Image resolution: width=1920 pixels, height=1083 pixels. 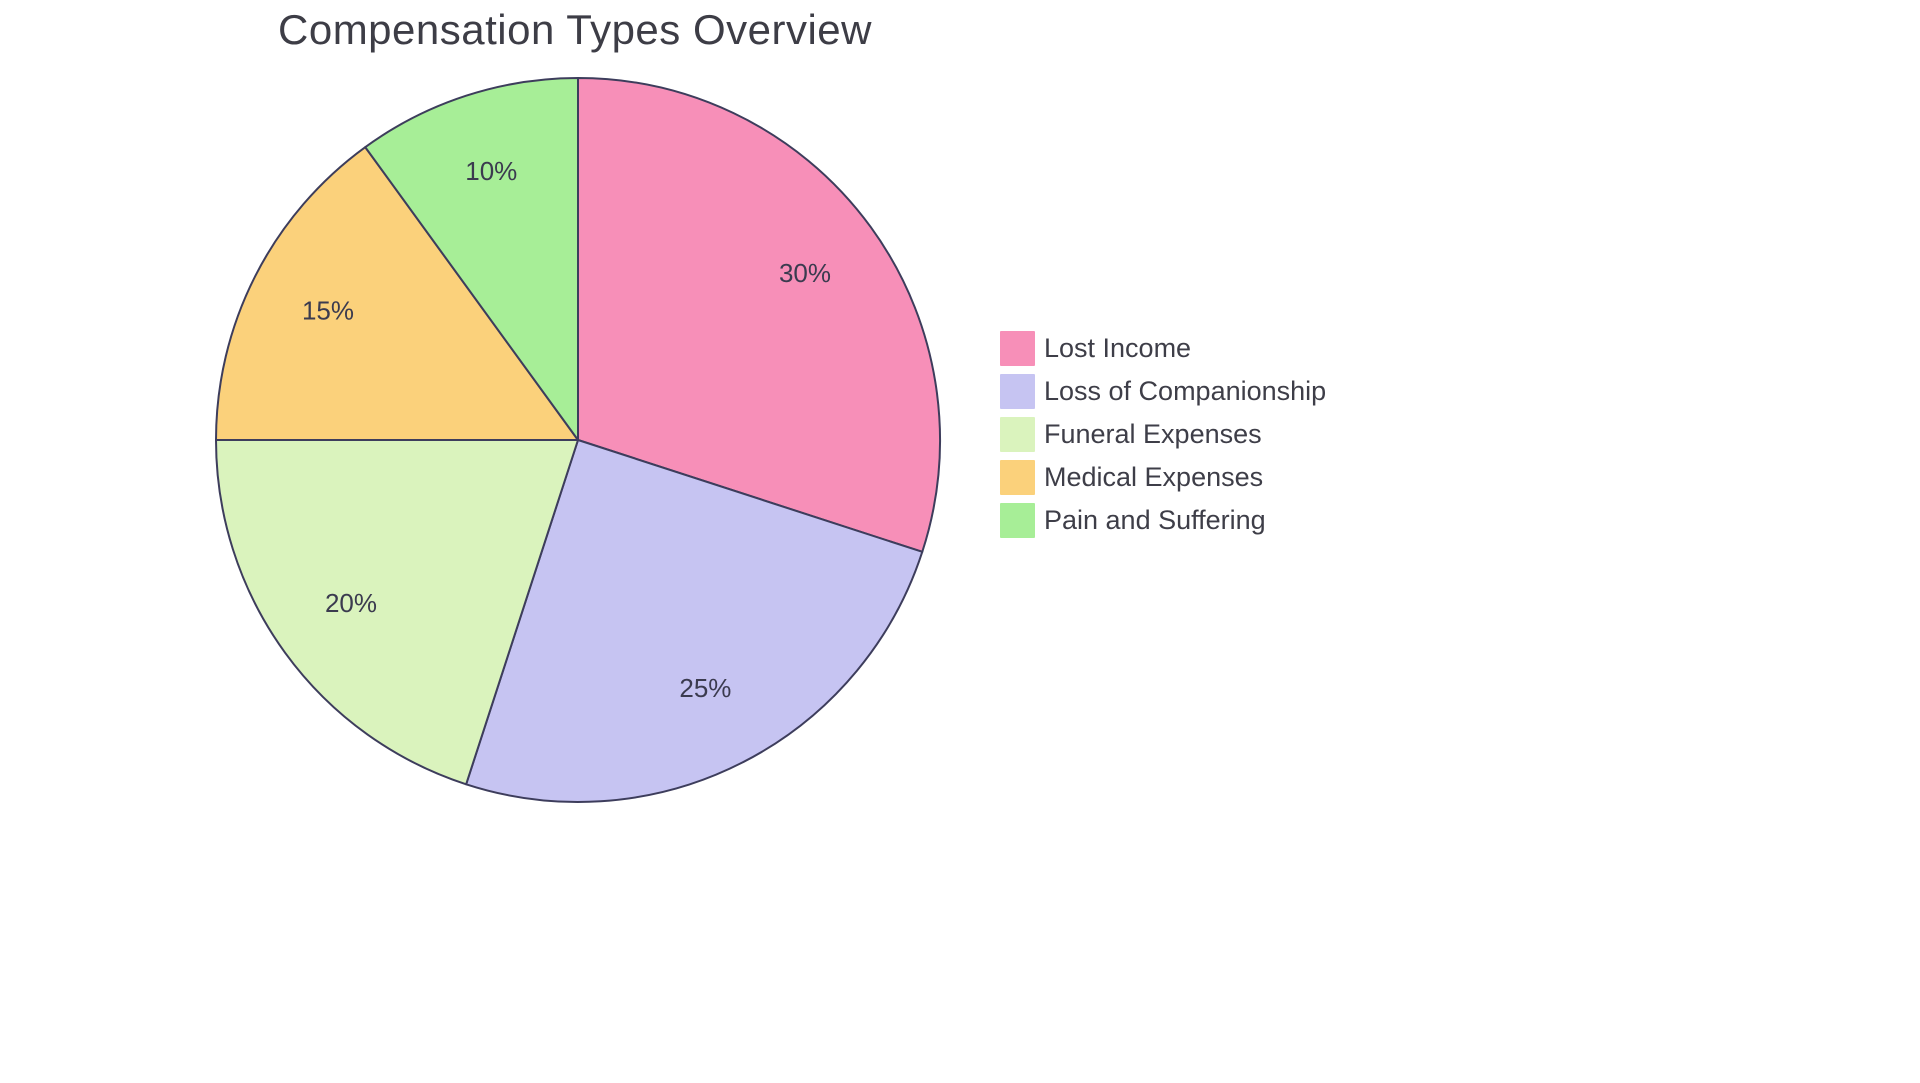 What do you see at coordinates (805, 273) in the screenshot?
I see `pie-label-lost-income: 30%` at bounding box center [805, 273].